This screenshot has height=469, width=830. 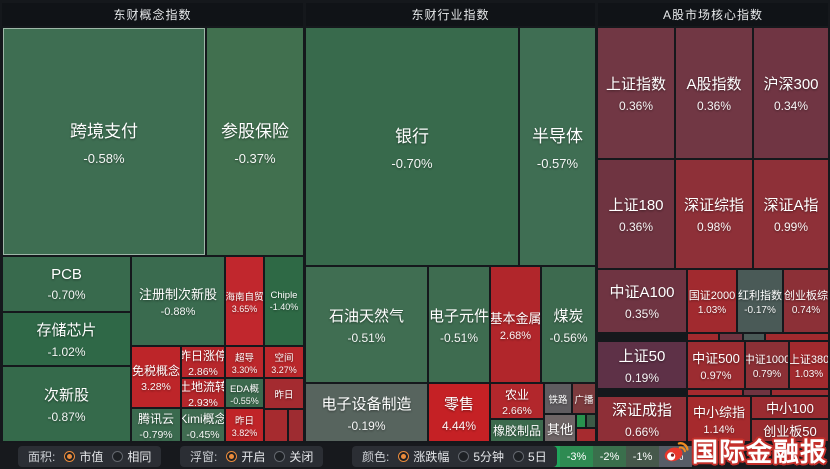 I want to click on radio-icon, so click(x=280, y=456).